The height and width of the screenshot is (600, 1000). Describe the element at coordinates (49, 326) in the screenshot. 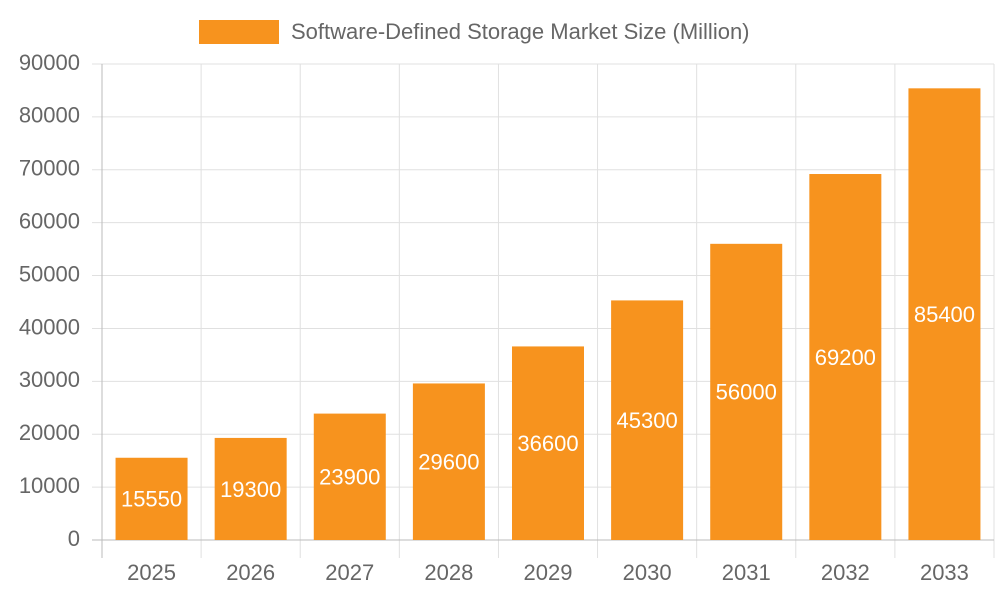

I see `y-tick-label: 40000` at that location.